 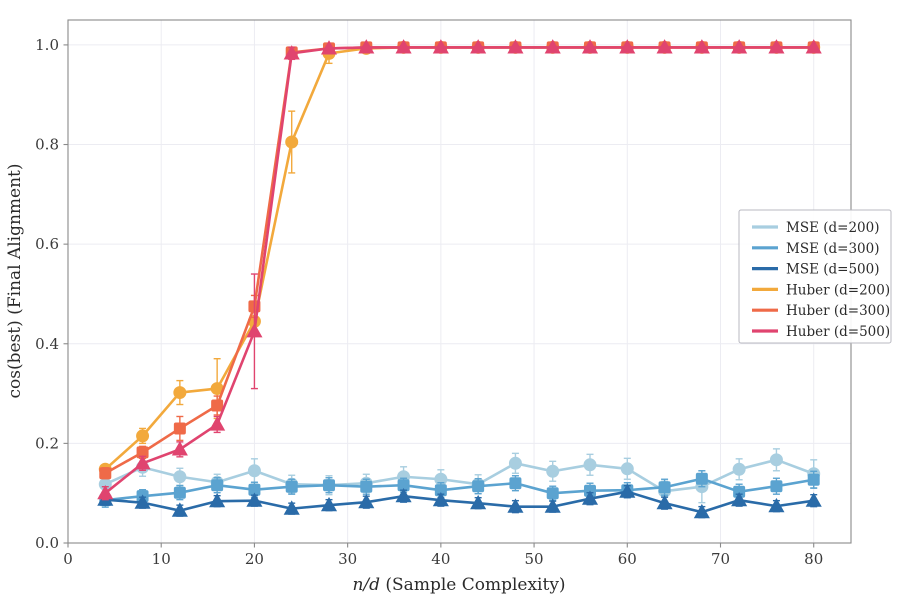 What do you see at coordinates (838, 332) in the screenshot?
I see `legend-label: Huber (d=500)` at bounding box center [838, 332].